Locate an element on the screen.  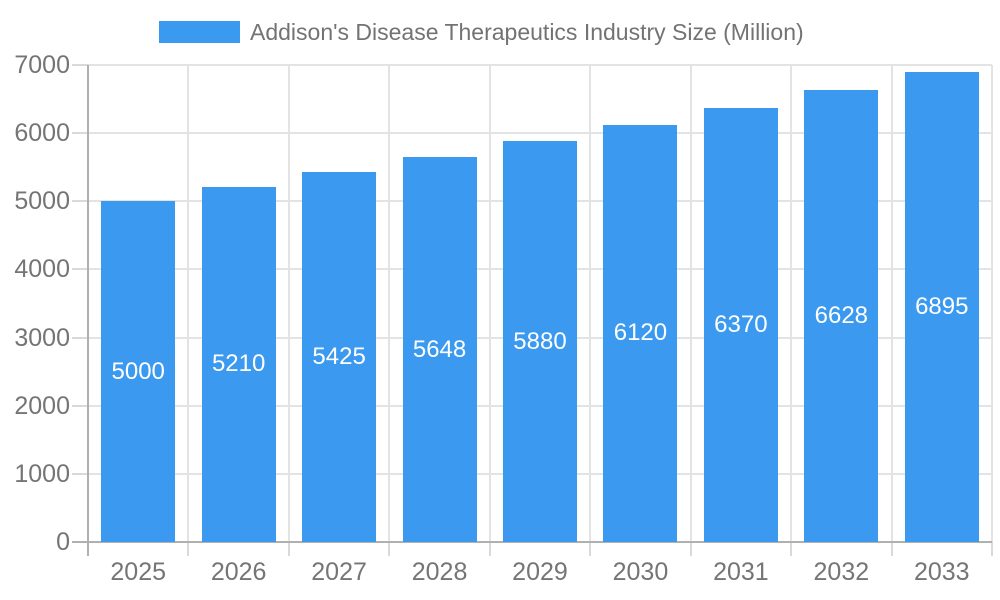
y-tick-label: 3000 is located at coordinates (42, 337).